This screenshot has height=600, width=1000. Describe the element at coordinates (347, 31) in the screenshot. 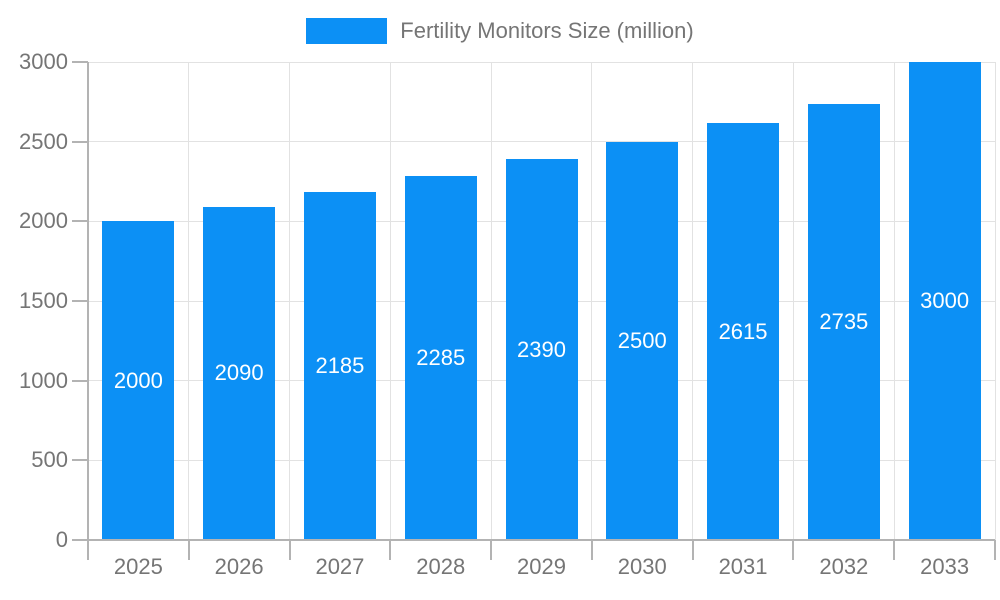

I see `legend-swatch` at that location.